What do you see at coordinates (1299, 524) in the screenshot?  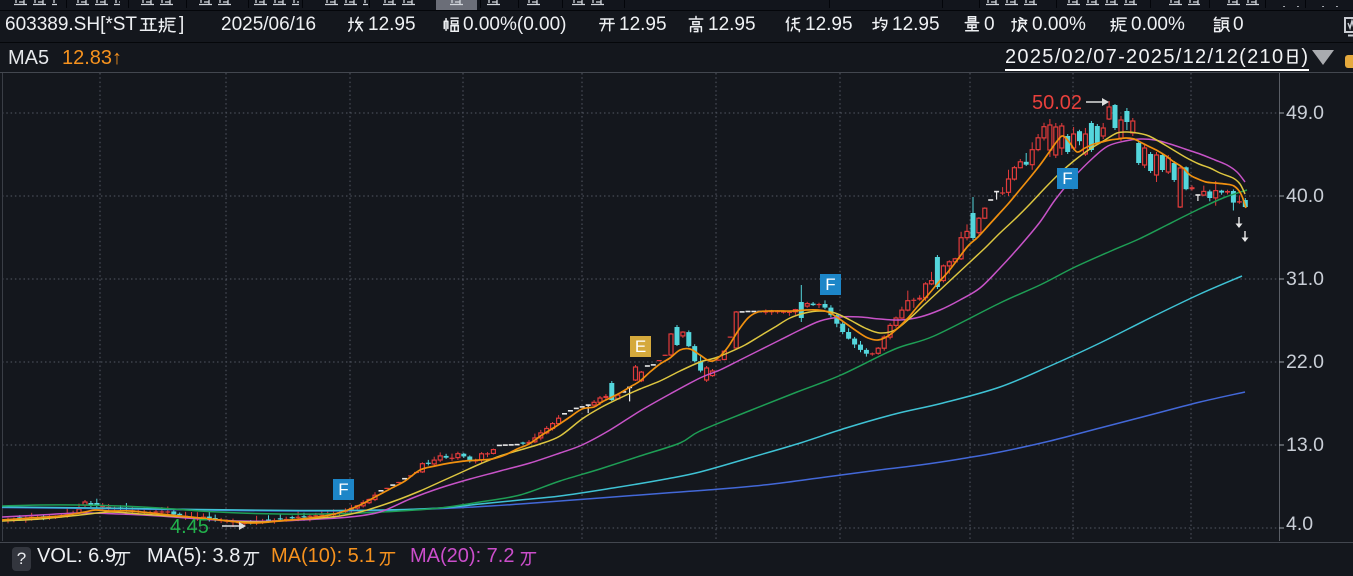 I see `svg-text: 4.0` at bounding box center [1299, 524].